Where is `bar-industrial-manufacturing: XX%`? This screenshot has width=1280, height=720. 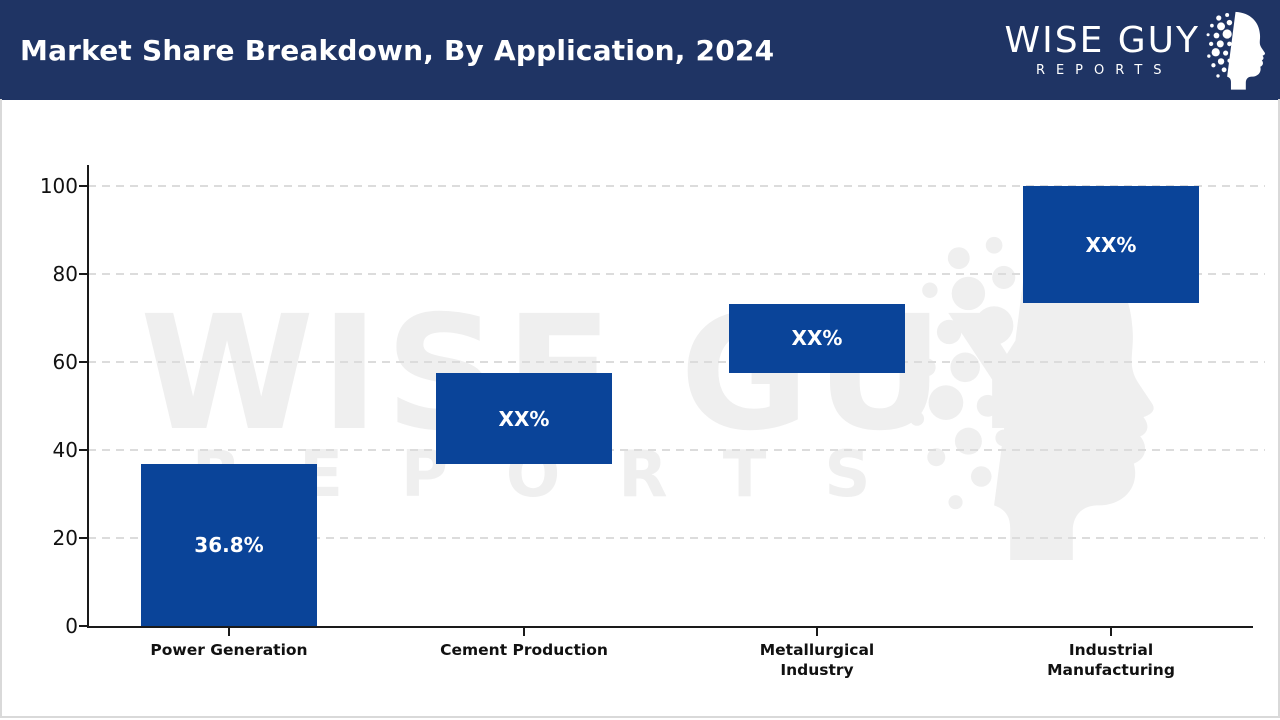
bar-industrial-manufacturing: XX% is located at coordinates (1111, 245).